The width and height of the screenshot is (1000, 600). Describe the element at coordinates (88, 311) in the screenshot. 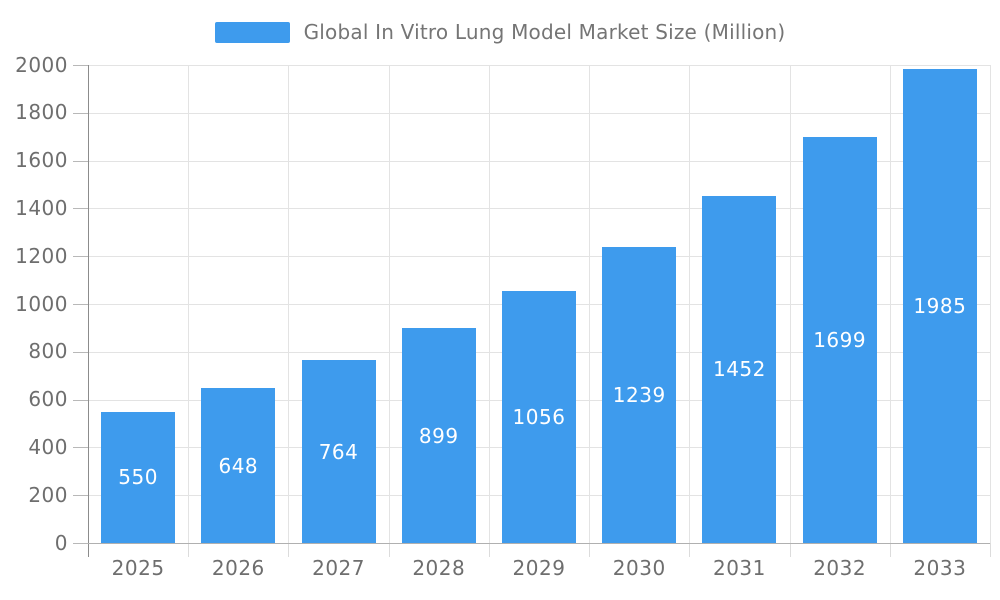

I see `y-axis-line` at that location.